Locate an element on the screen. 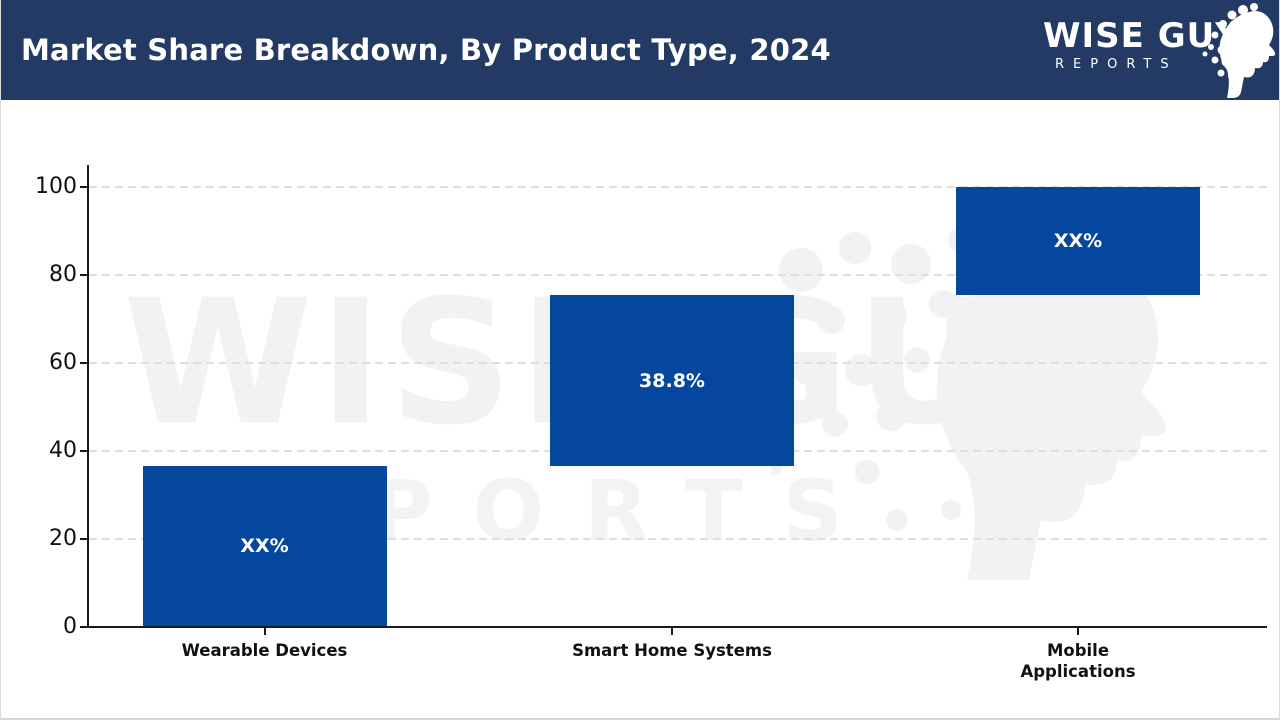  y-tick-label: 100 is located at coordinates (56, 186).